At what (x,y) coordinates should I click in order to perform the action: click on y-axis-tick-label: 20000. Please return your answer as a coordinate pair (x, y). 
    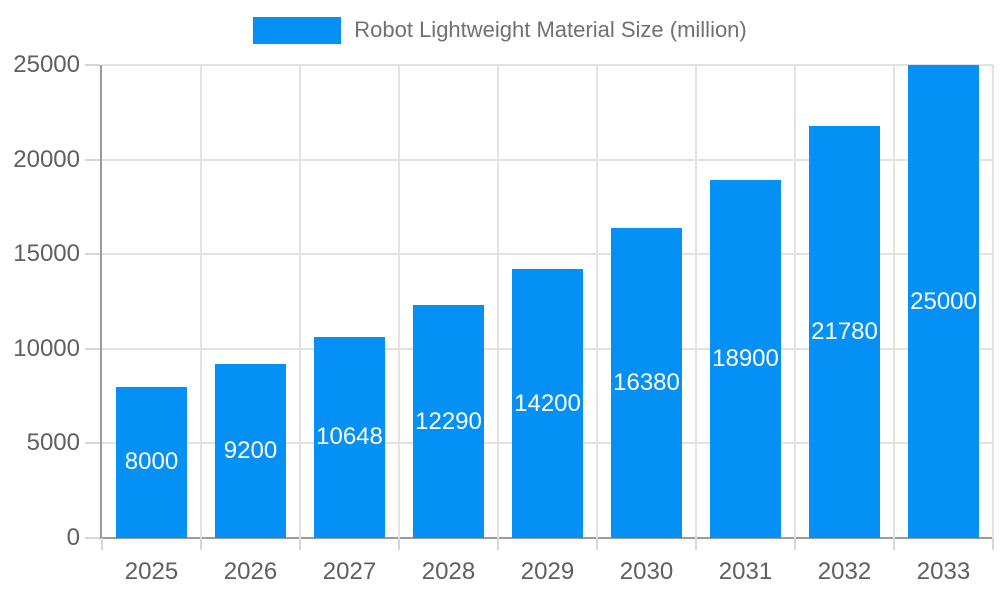
    Looking at the image, I should click on (46, 159).